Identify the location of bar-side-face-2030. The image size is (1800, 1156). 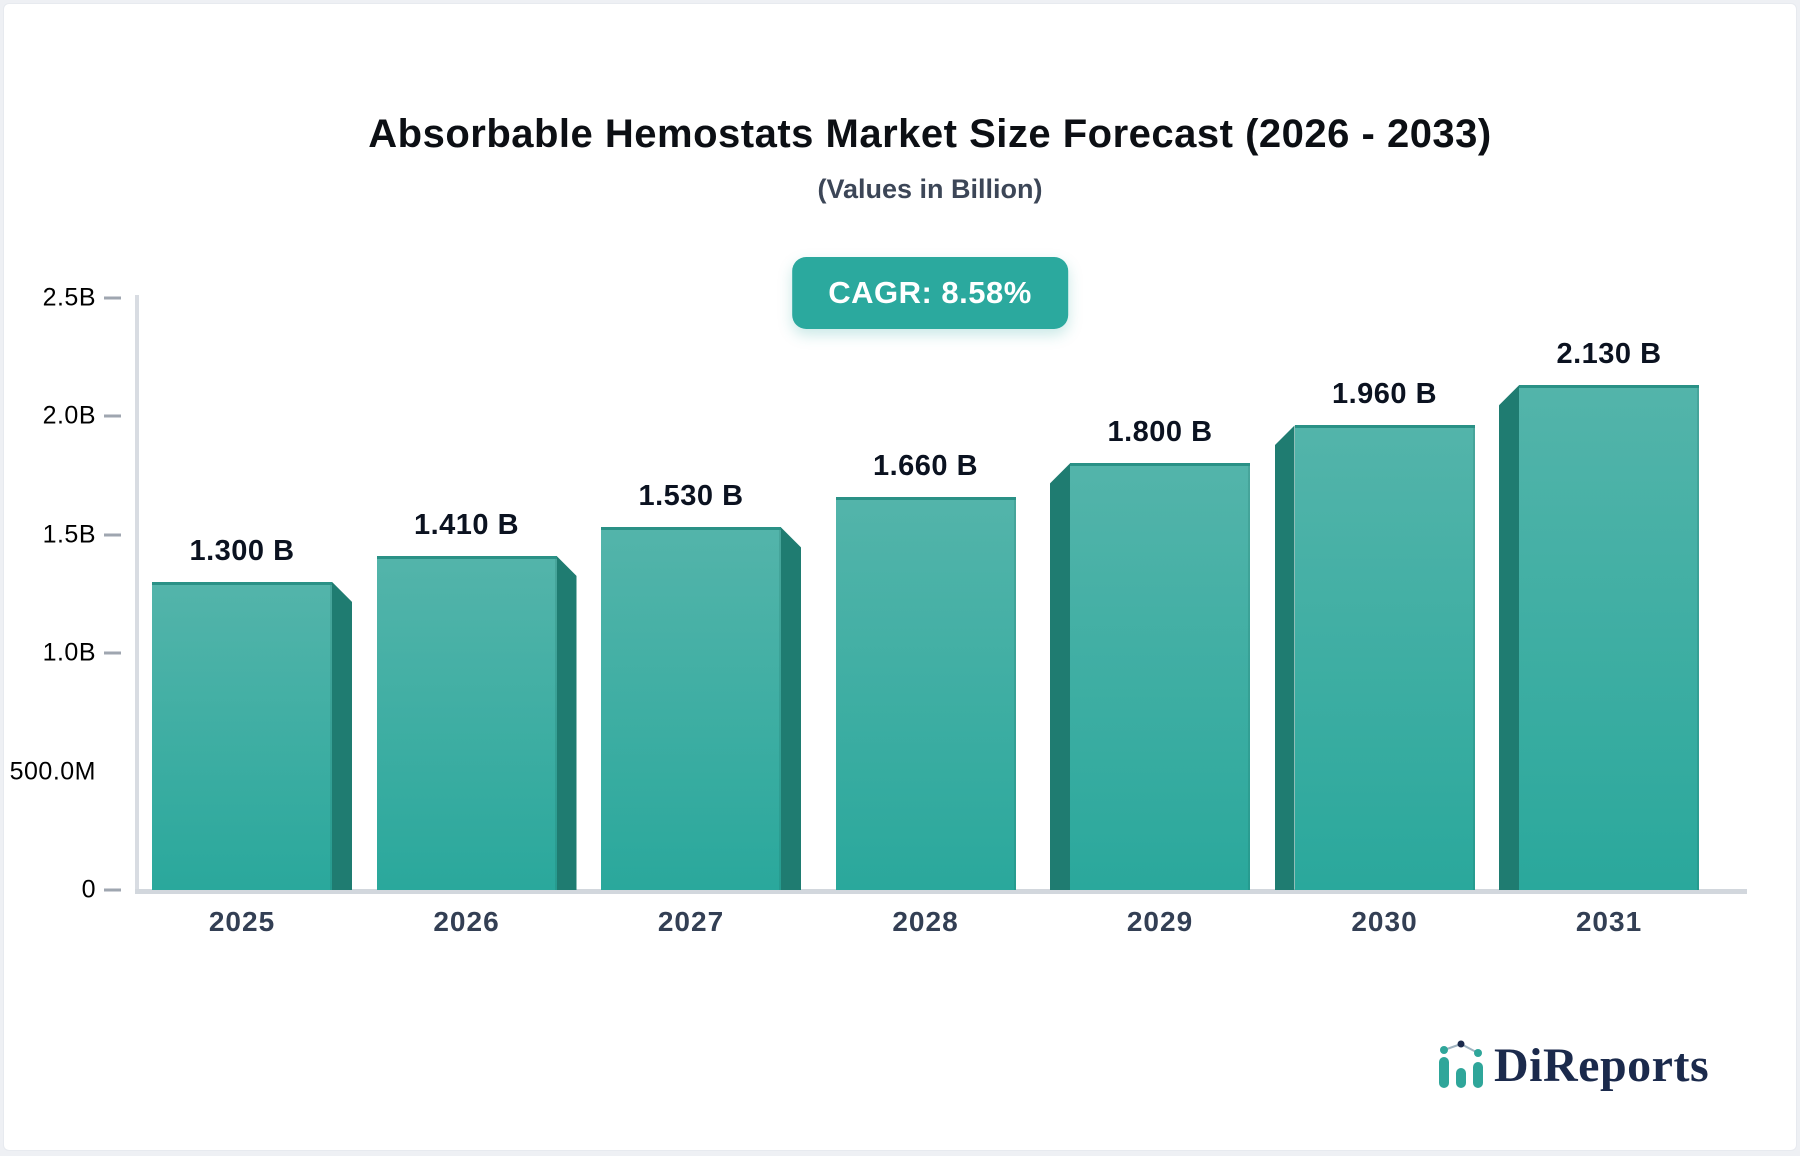
(1284, 657).